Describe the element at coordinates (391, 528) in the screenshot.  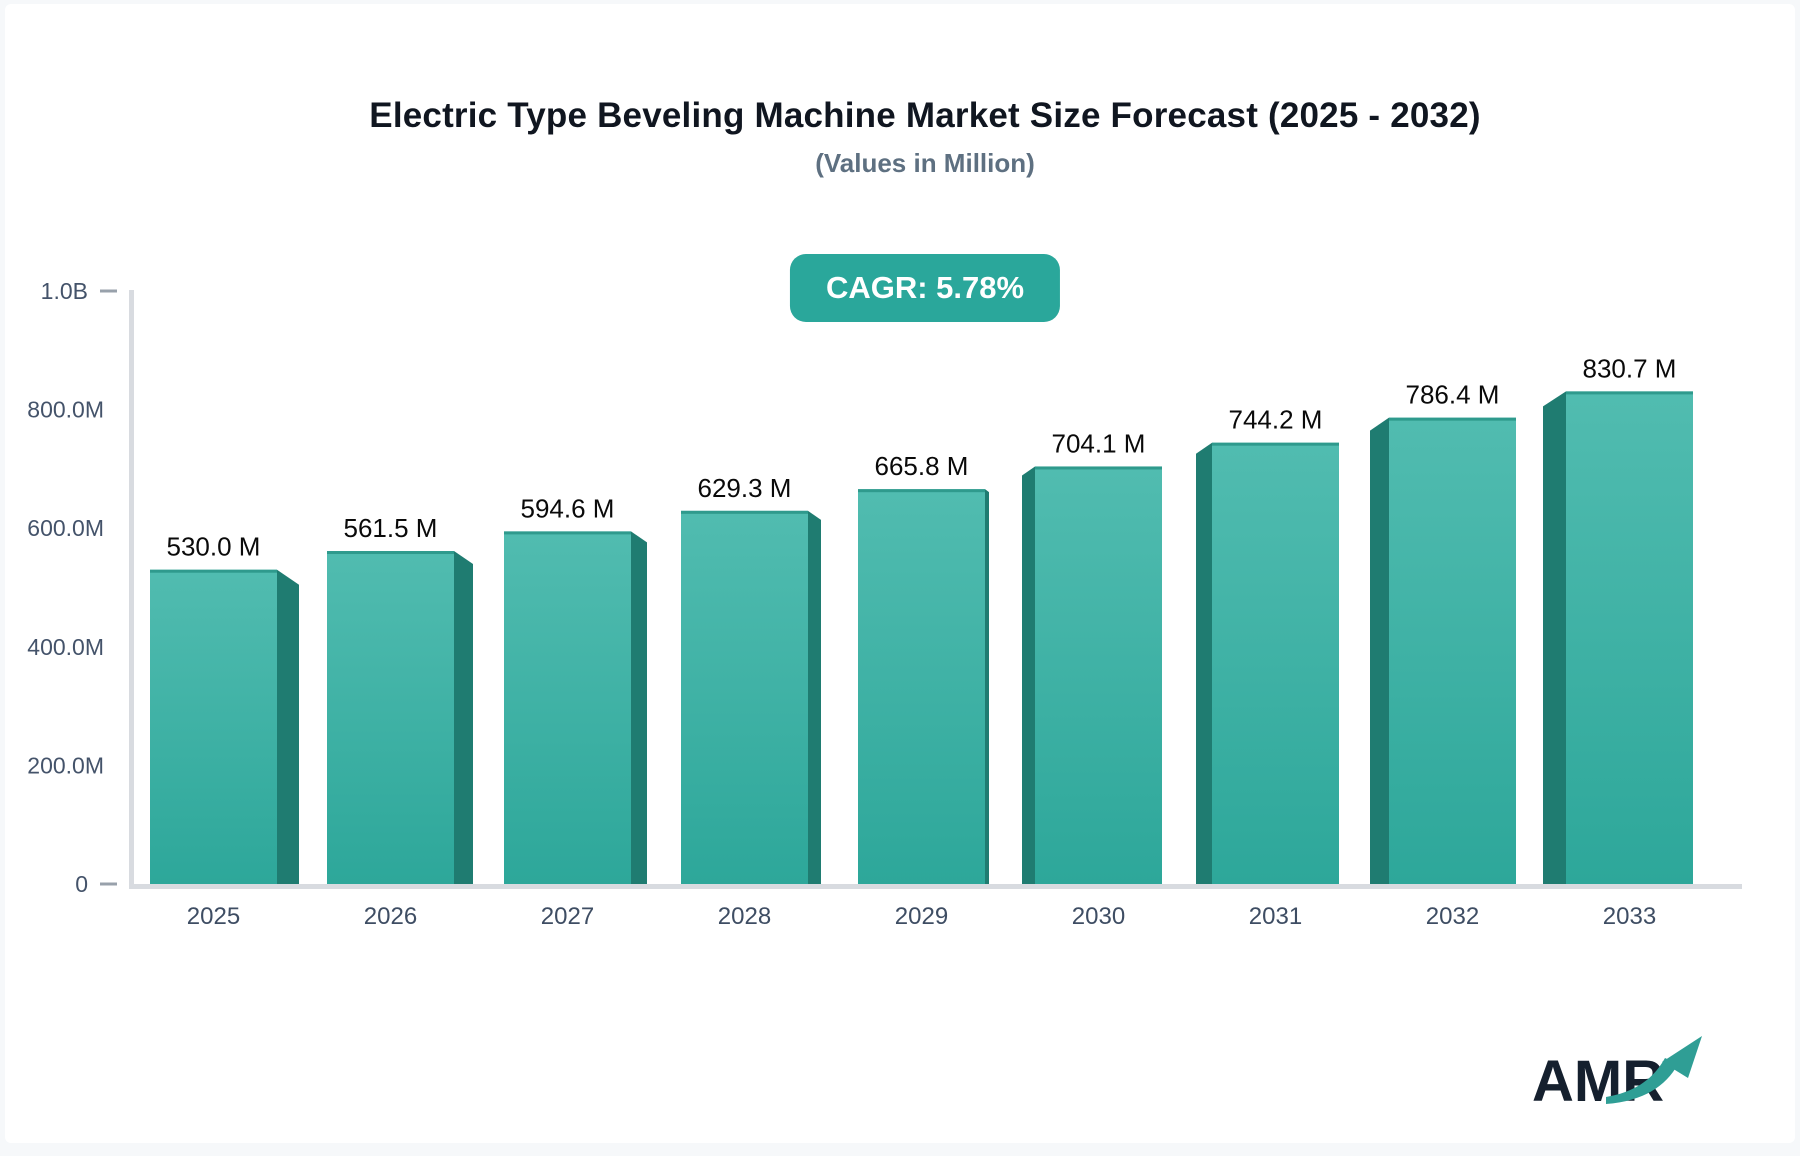
I see `bar-value-label: 561.5 M` at that location.